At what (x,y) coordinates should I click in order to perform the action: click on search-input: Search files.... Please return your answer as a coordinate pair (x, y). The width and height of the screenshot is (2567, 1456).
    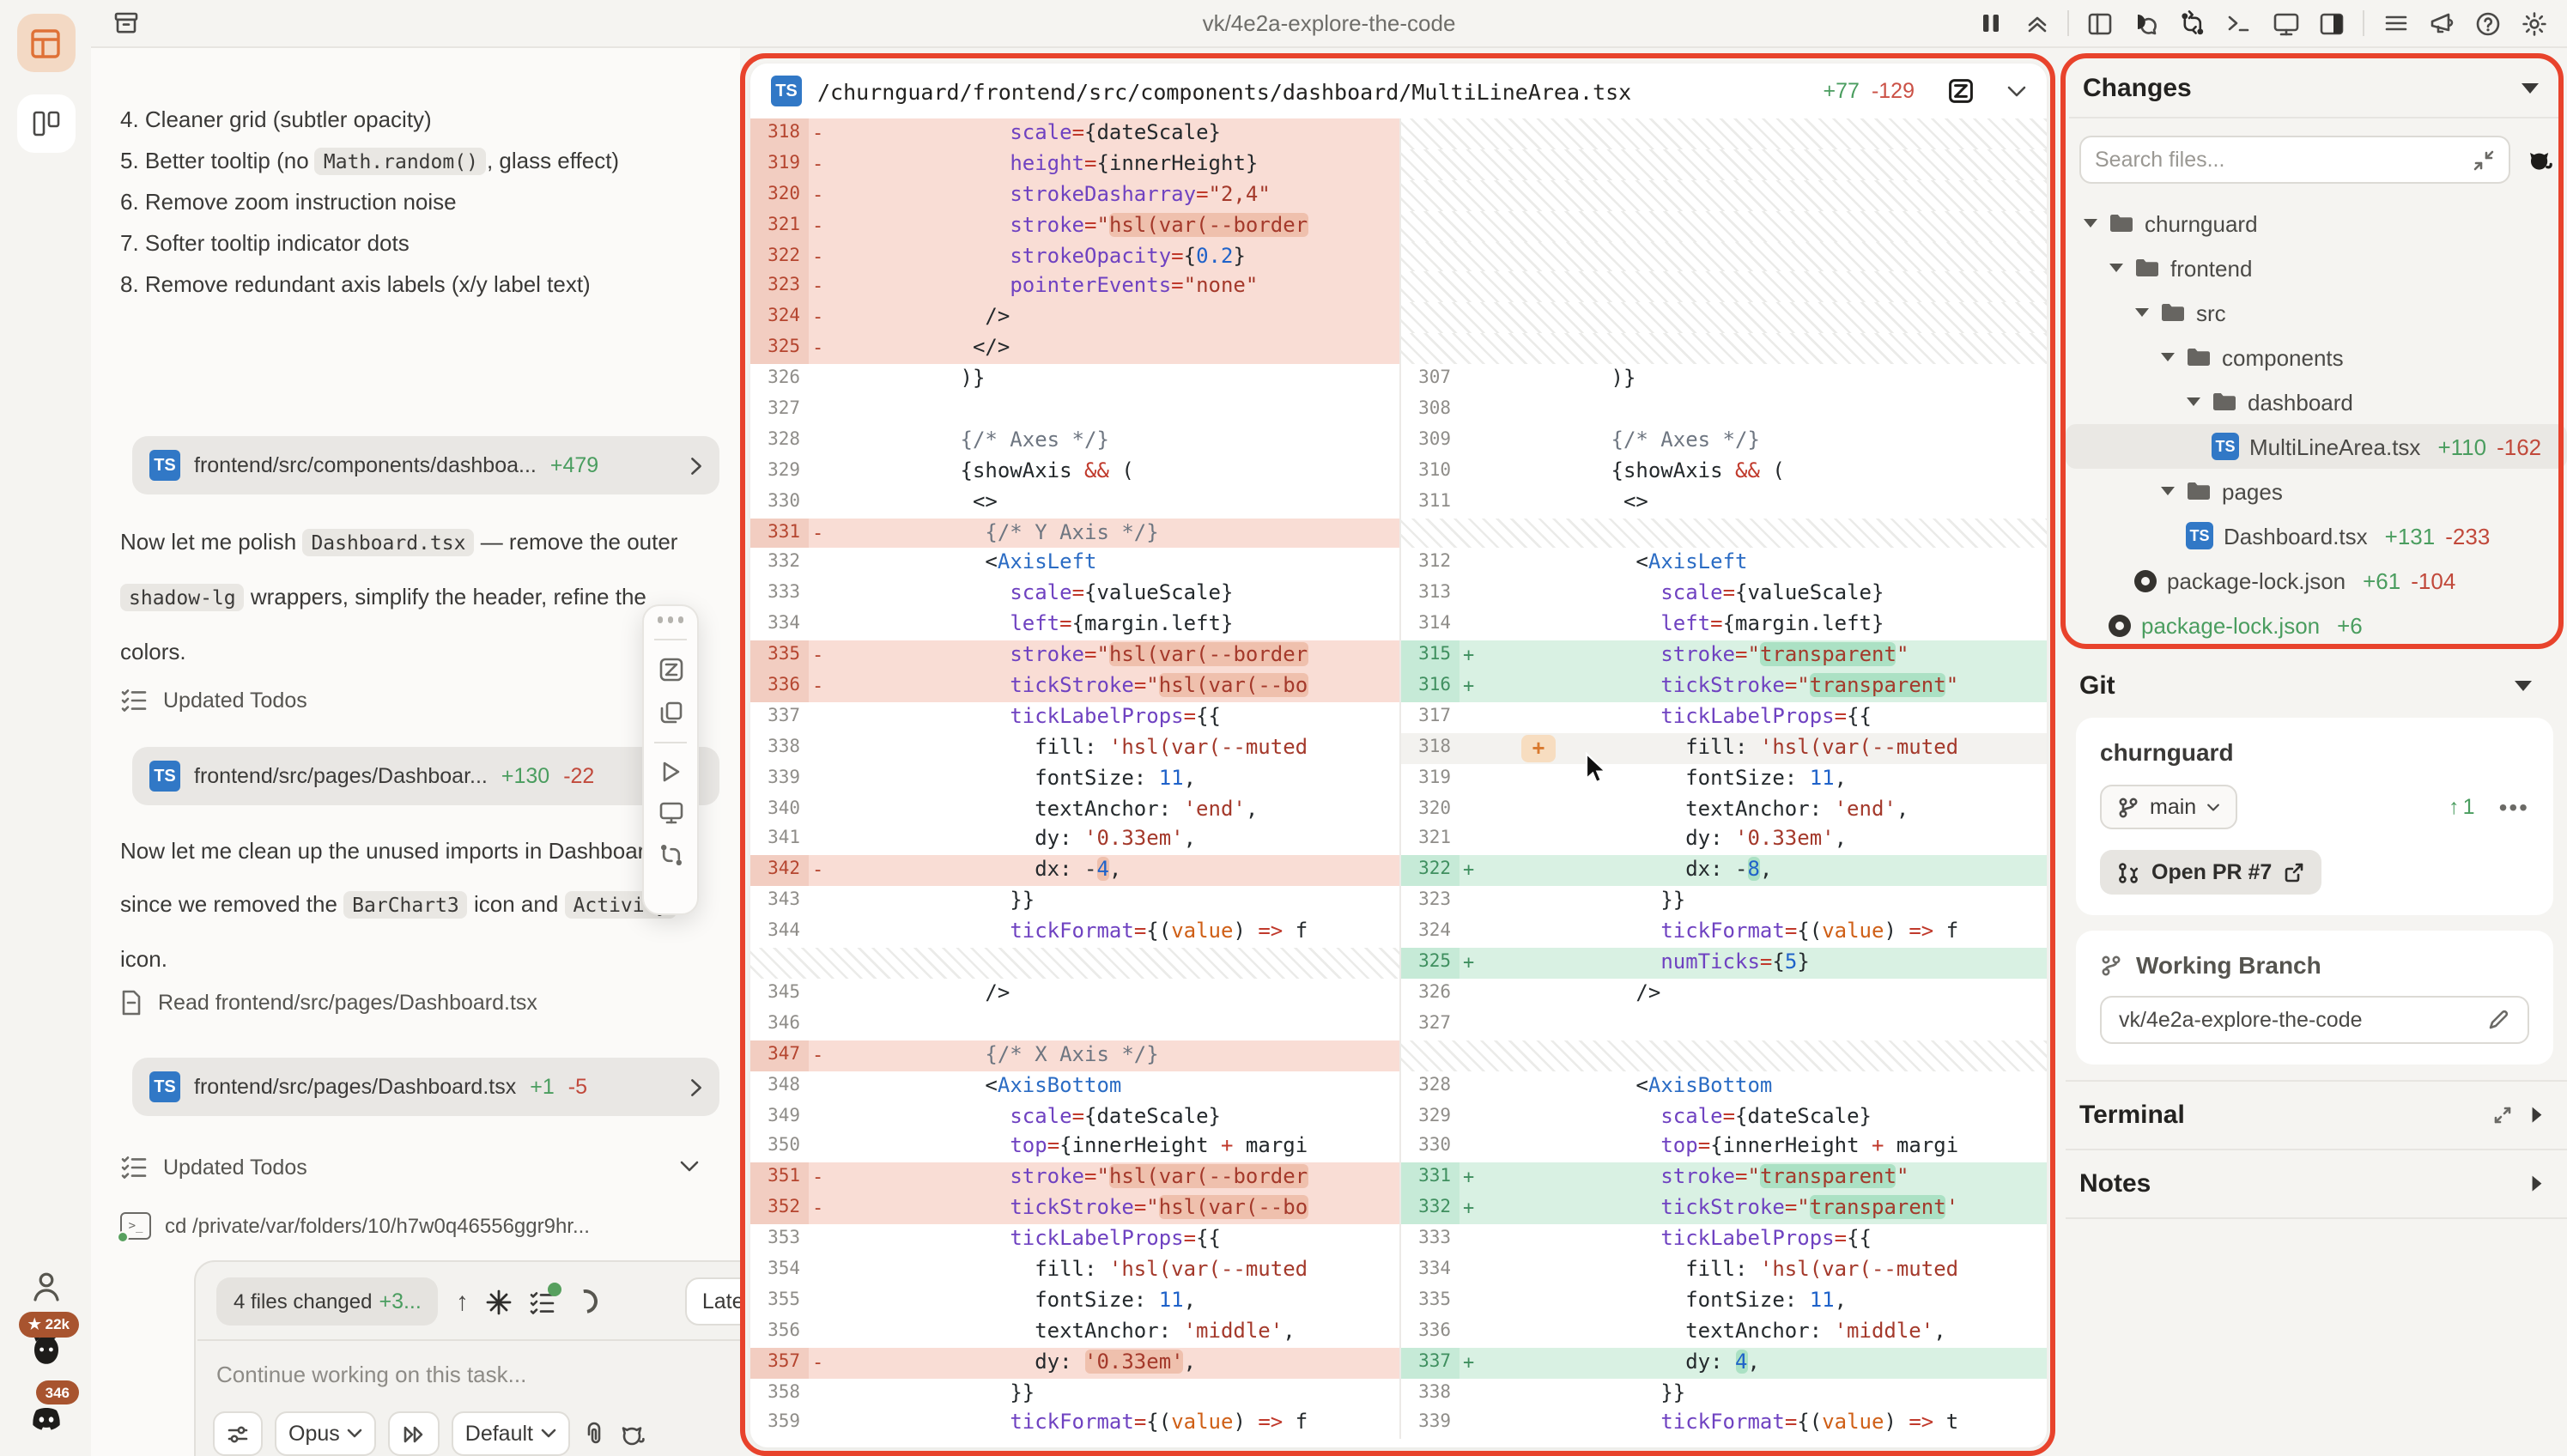
    Looking at the image, I should click on (2294, 160).